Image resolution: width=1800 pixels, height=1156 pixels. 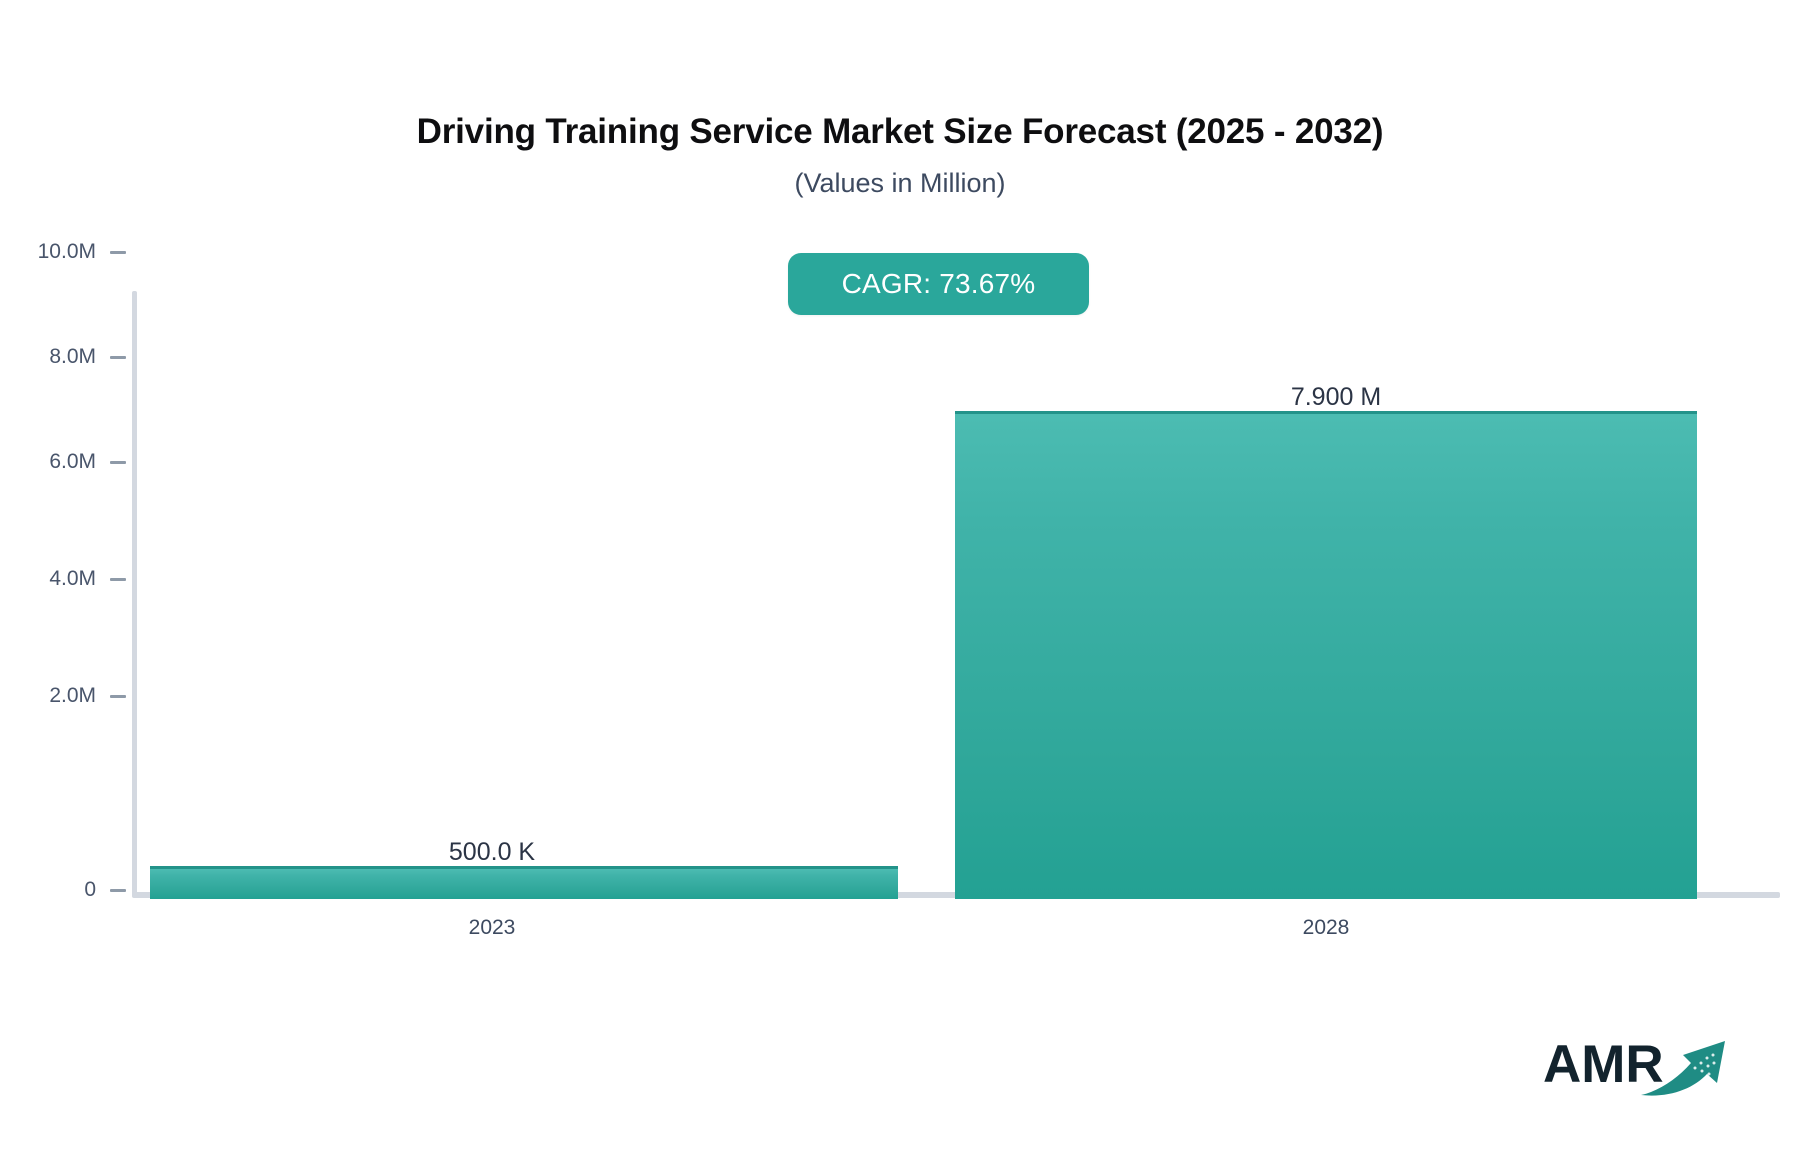 What do you see at coordinates (1336, 397) in the screenshot?
I see `bar-value-label-2028: 7.900 M` at bounding box center [1336, 397].